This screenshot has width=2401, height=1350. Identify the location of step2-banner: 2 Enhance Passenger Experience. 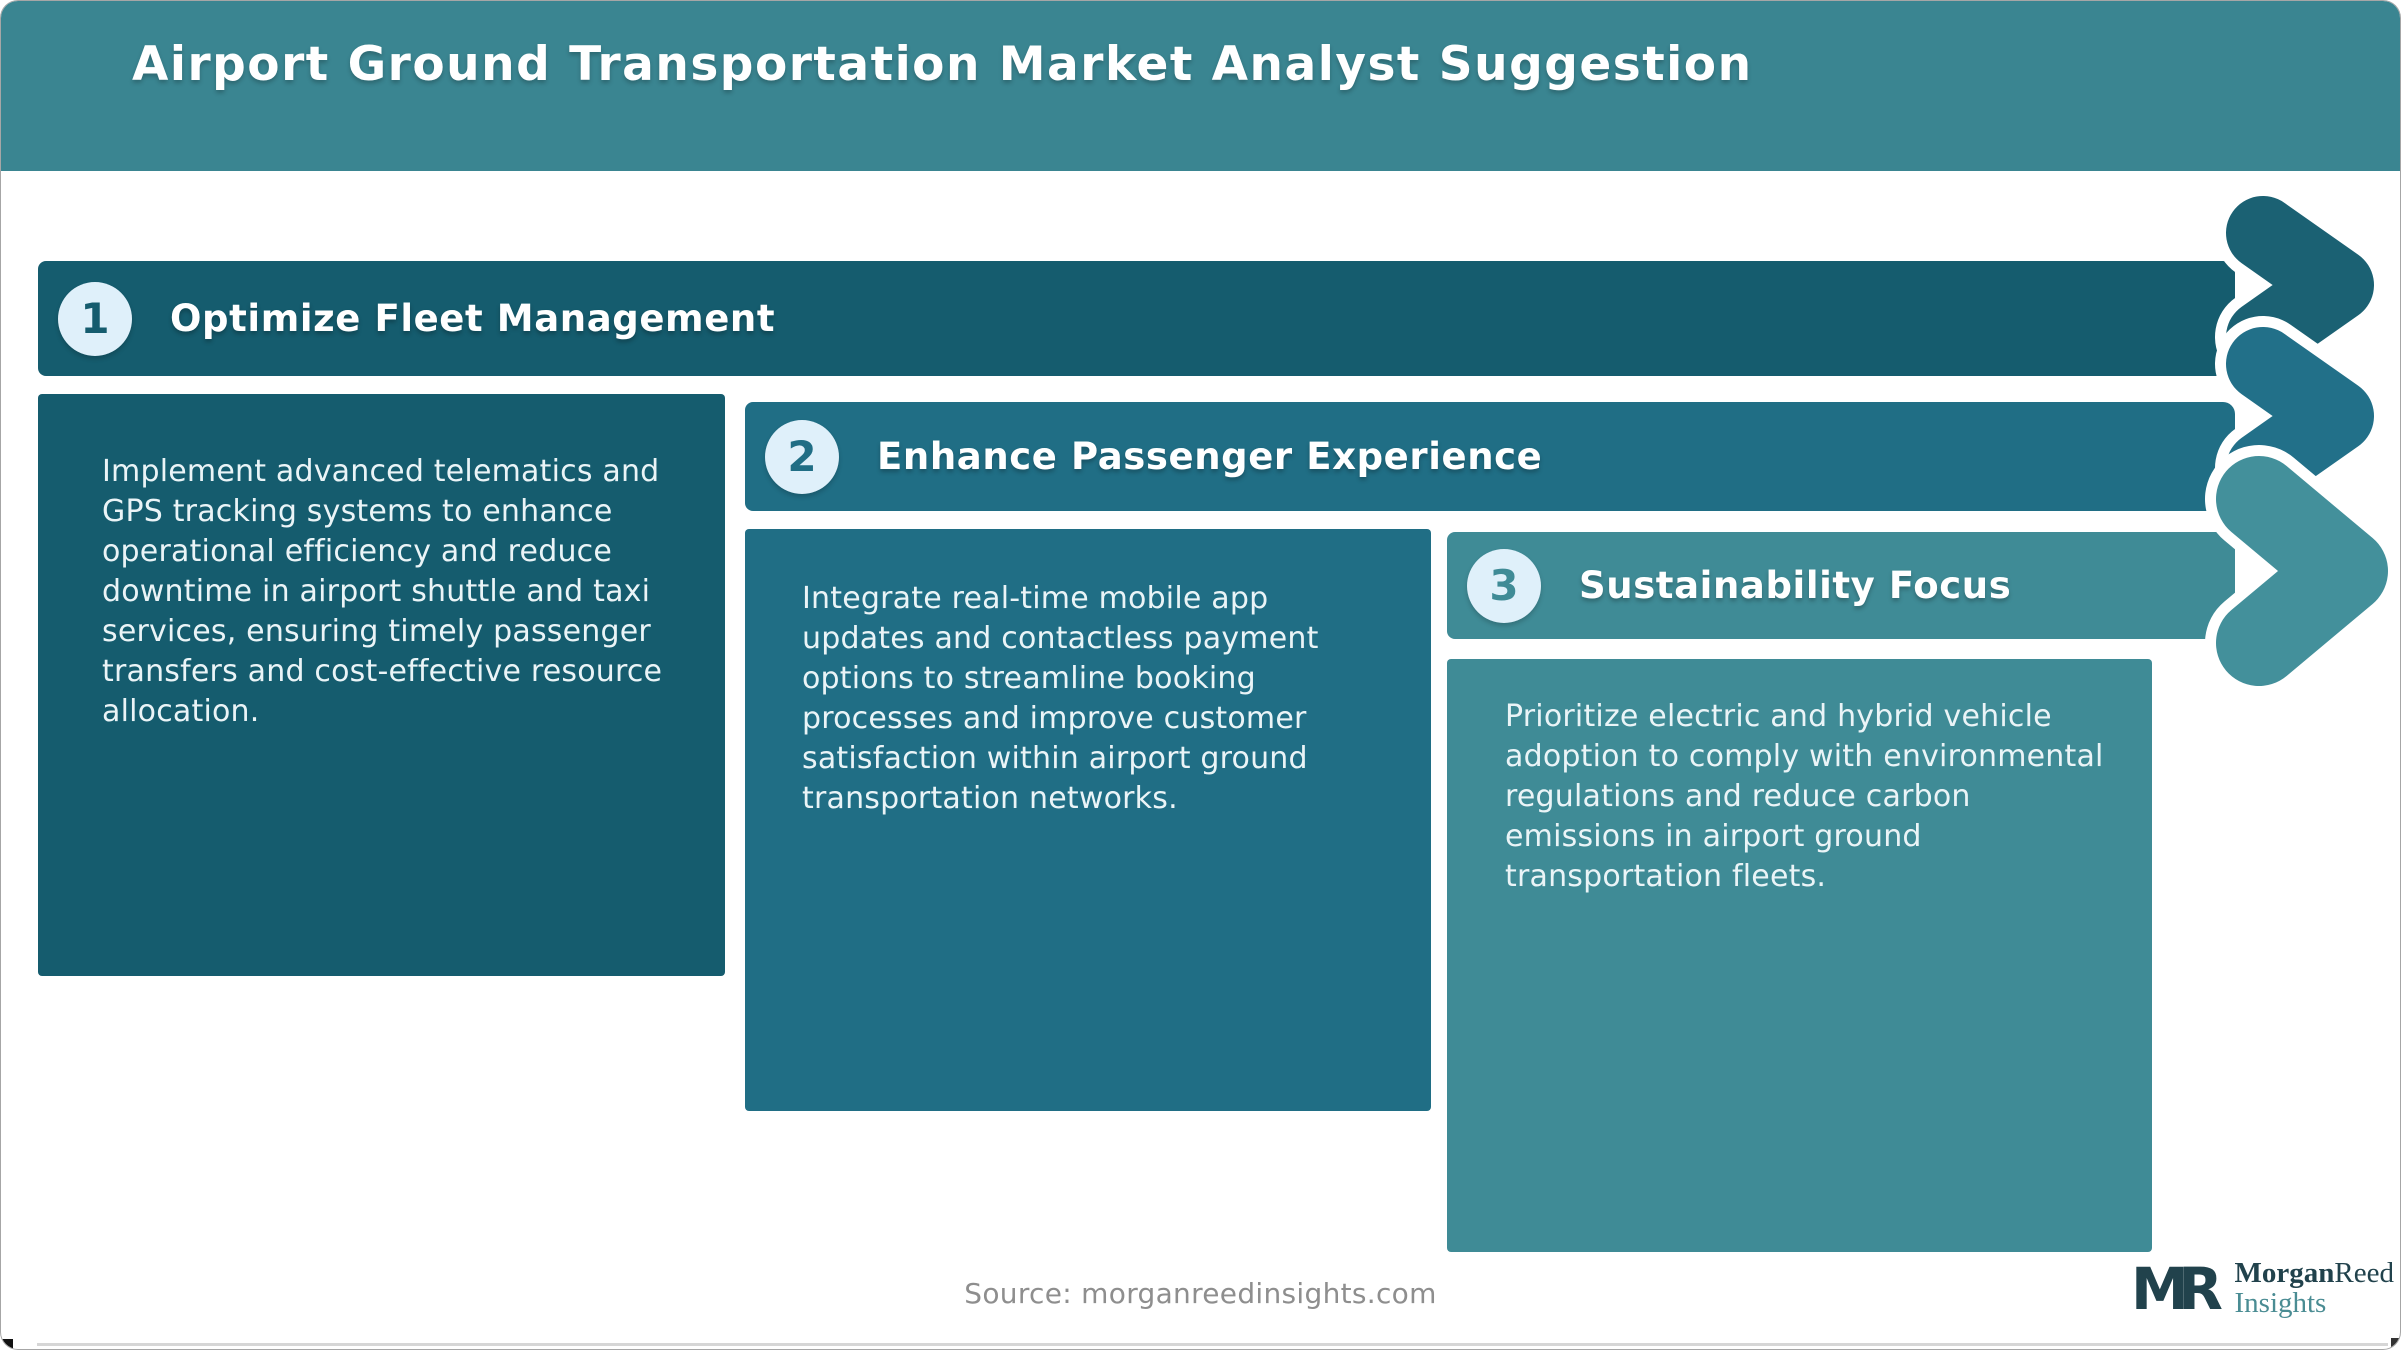
(1490, 456).